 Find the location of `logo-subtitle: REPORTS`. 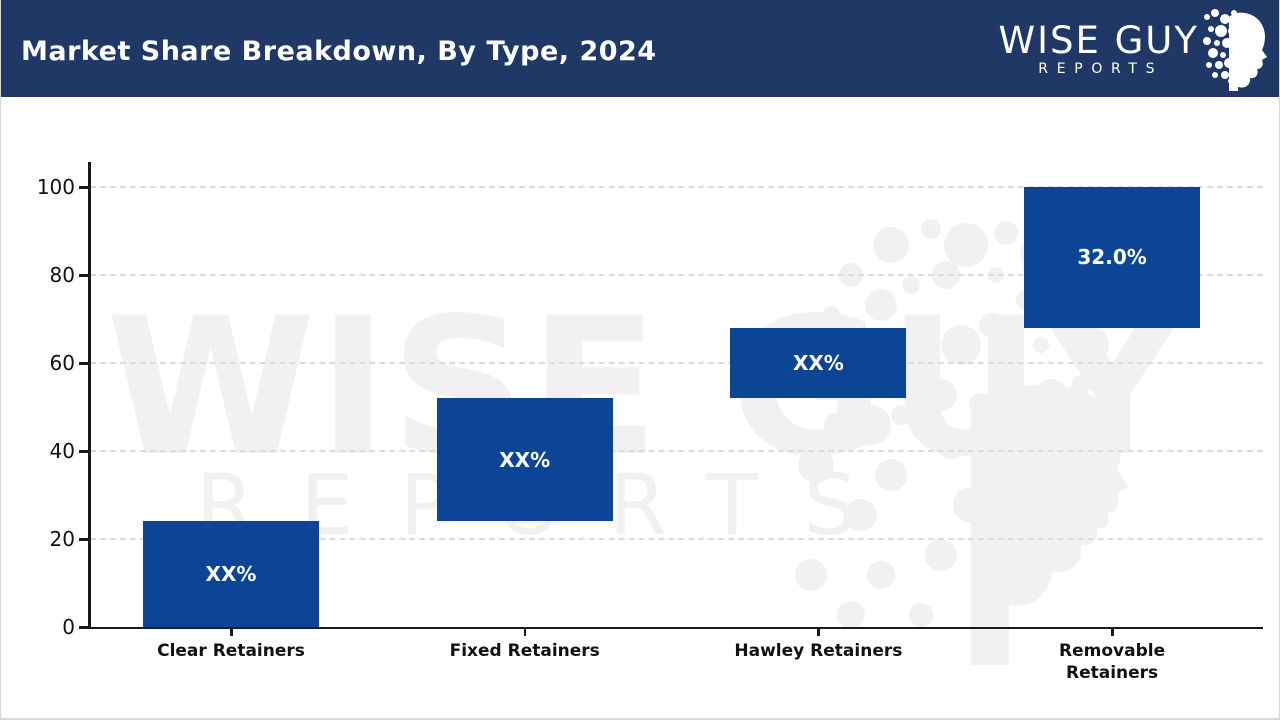

logo-subtitle: REPORTS is located at coordinates (1101, 68).